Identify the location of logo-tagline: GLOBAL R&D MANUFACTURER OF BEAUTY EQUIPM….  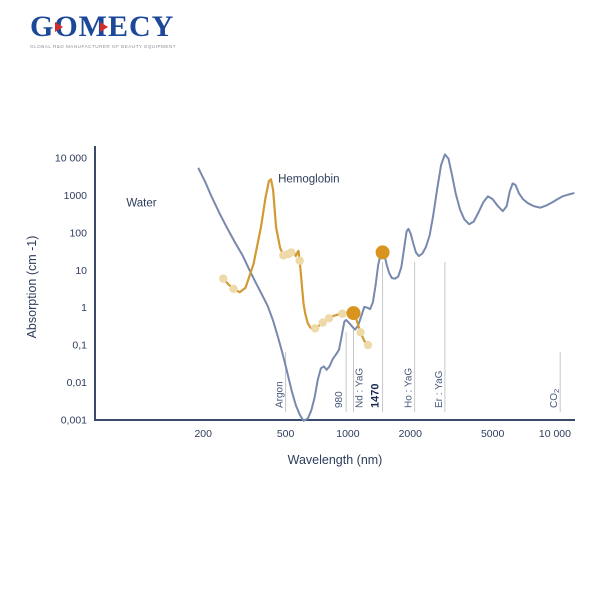
(103, 46).